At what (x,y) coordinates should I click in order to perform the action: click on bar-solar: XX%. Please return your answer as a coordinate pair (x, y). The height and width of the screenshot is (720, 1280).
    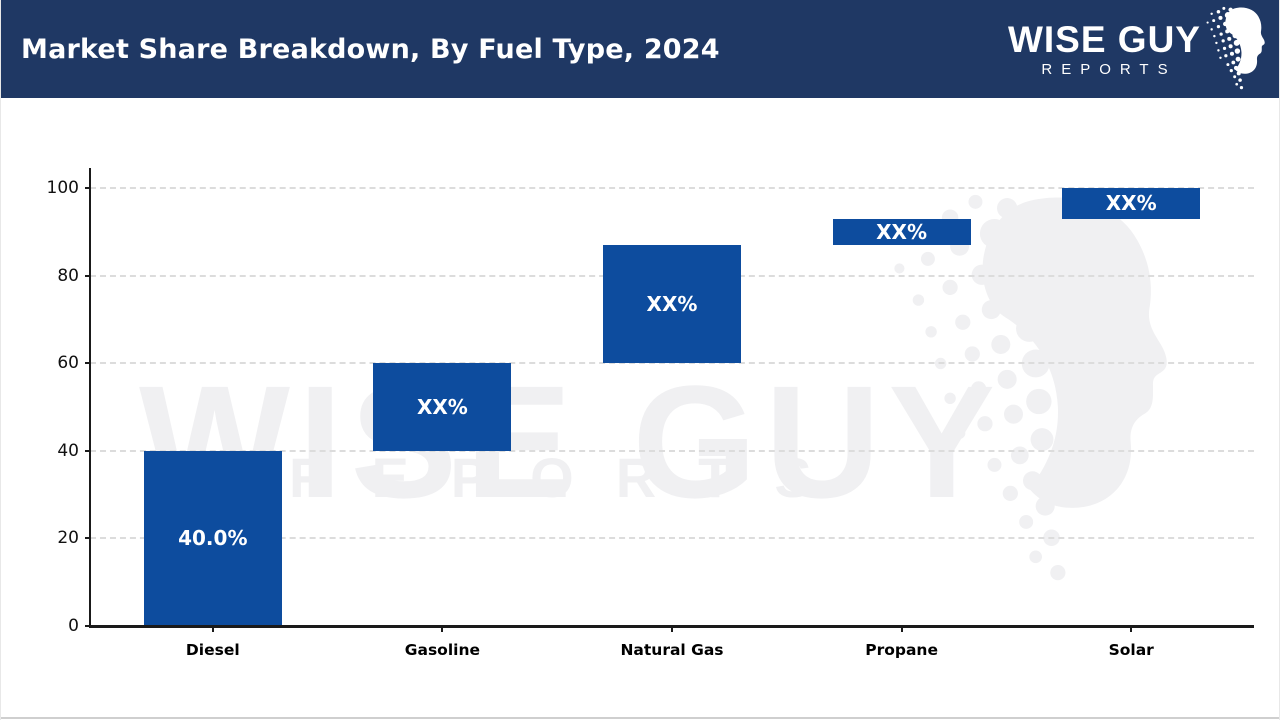
    Looking at the image, I should click on (1131, 203).